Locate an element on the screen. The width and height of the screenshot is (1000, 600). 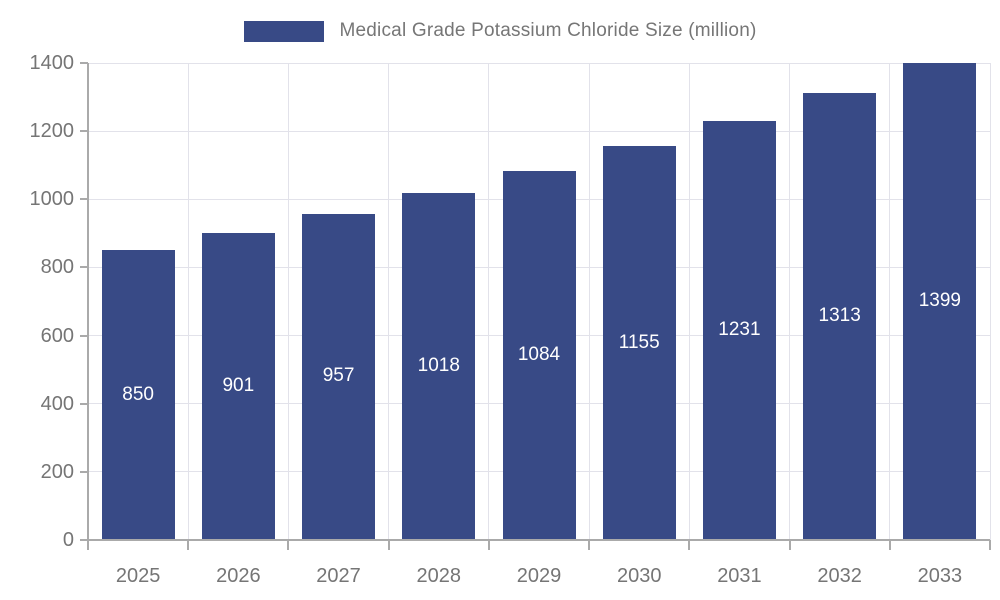
bar-value-label: 957 is located at coordinates (338, 376).